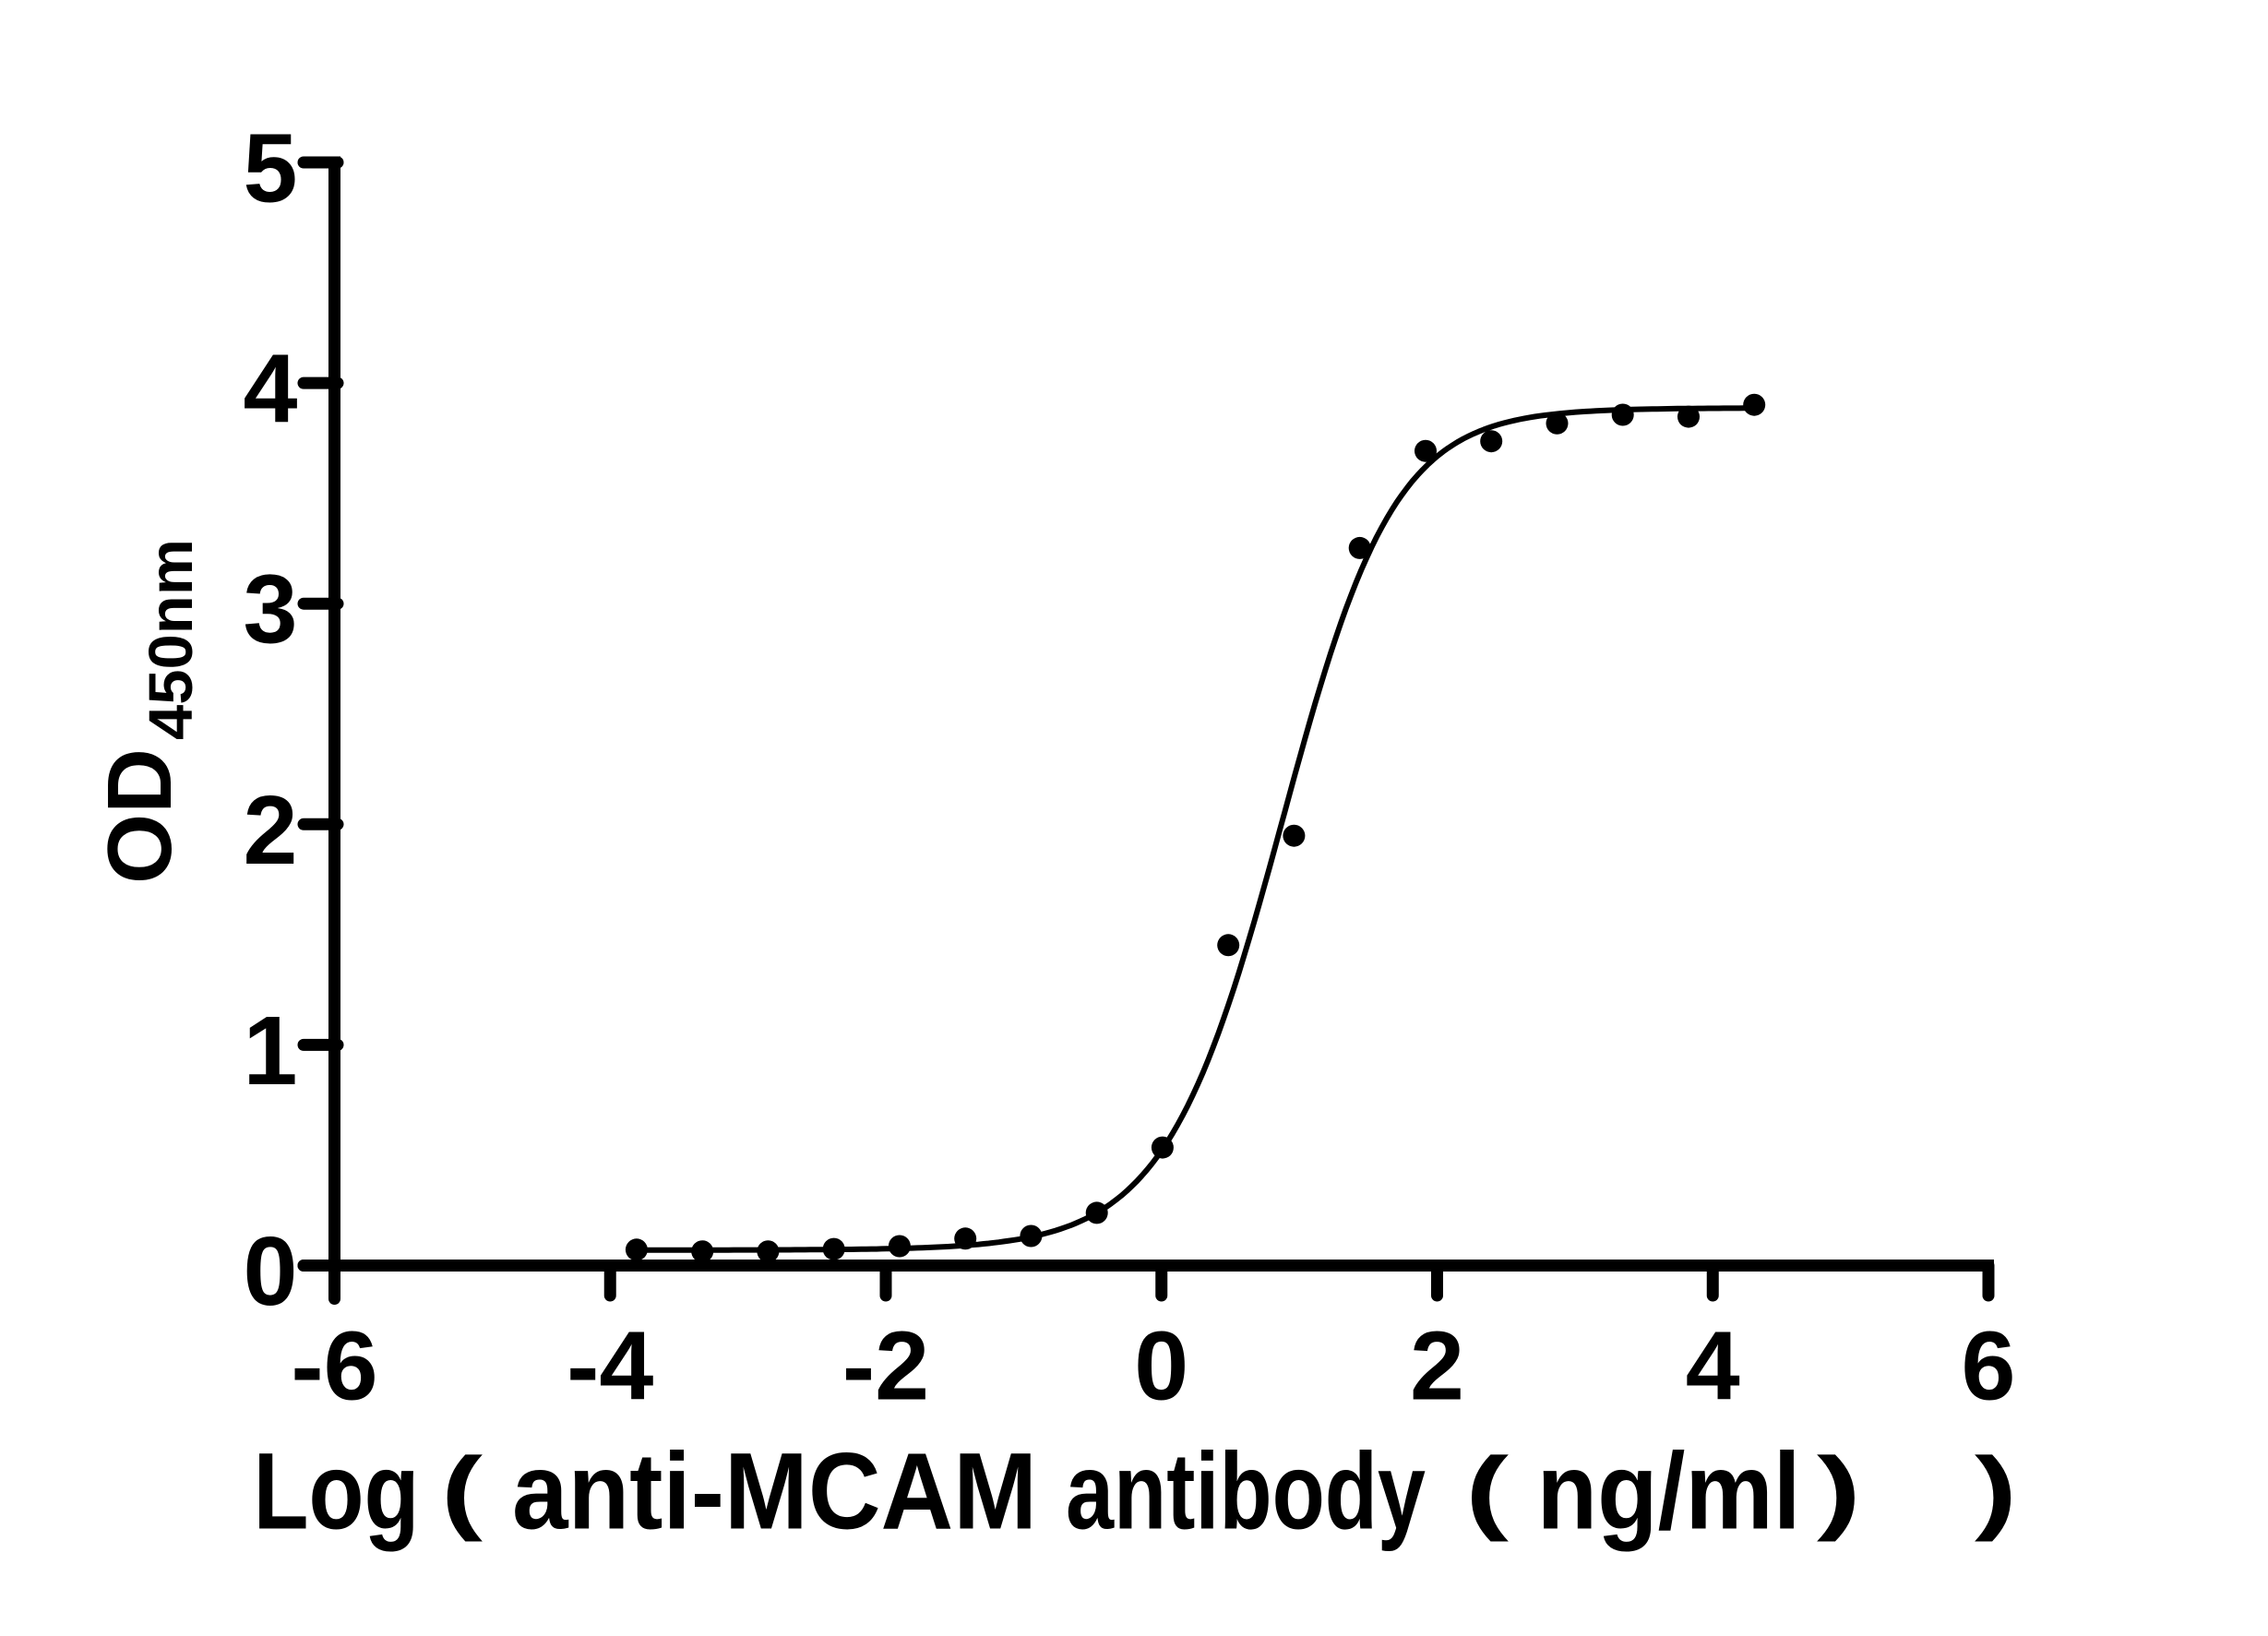  What do you see at coordinates (271, 609) in the screenshot?
I see `svg-text: 3` at bounding box center [271, 609].